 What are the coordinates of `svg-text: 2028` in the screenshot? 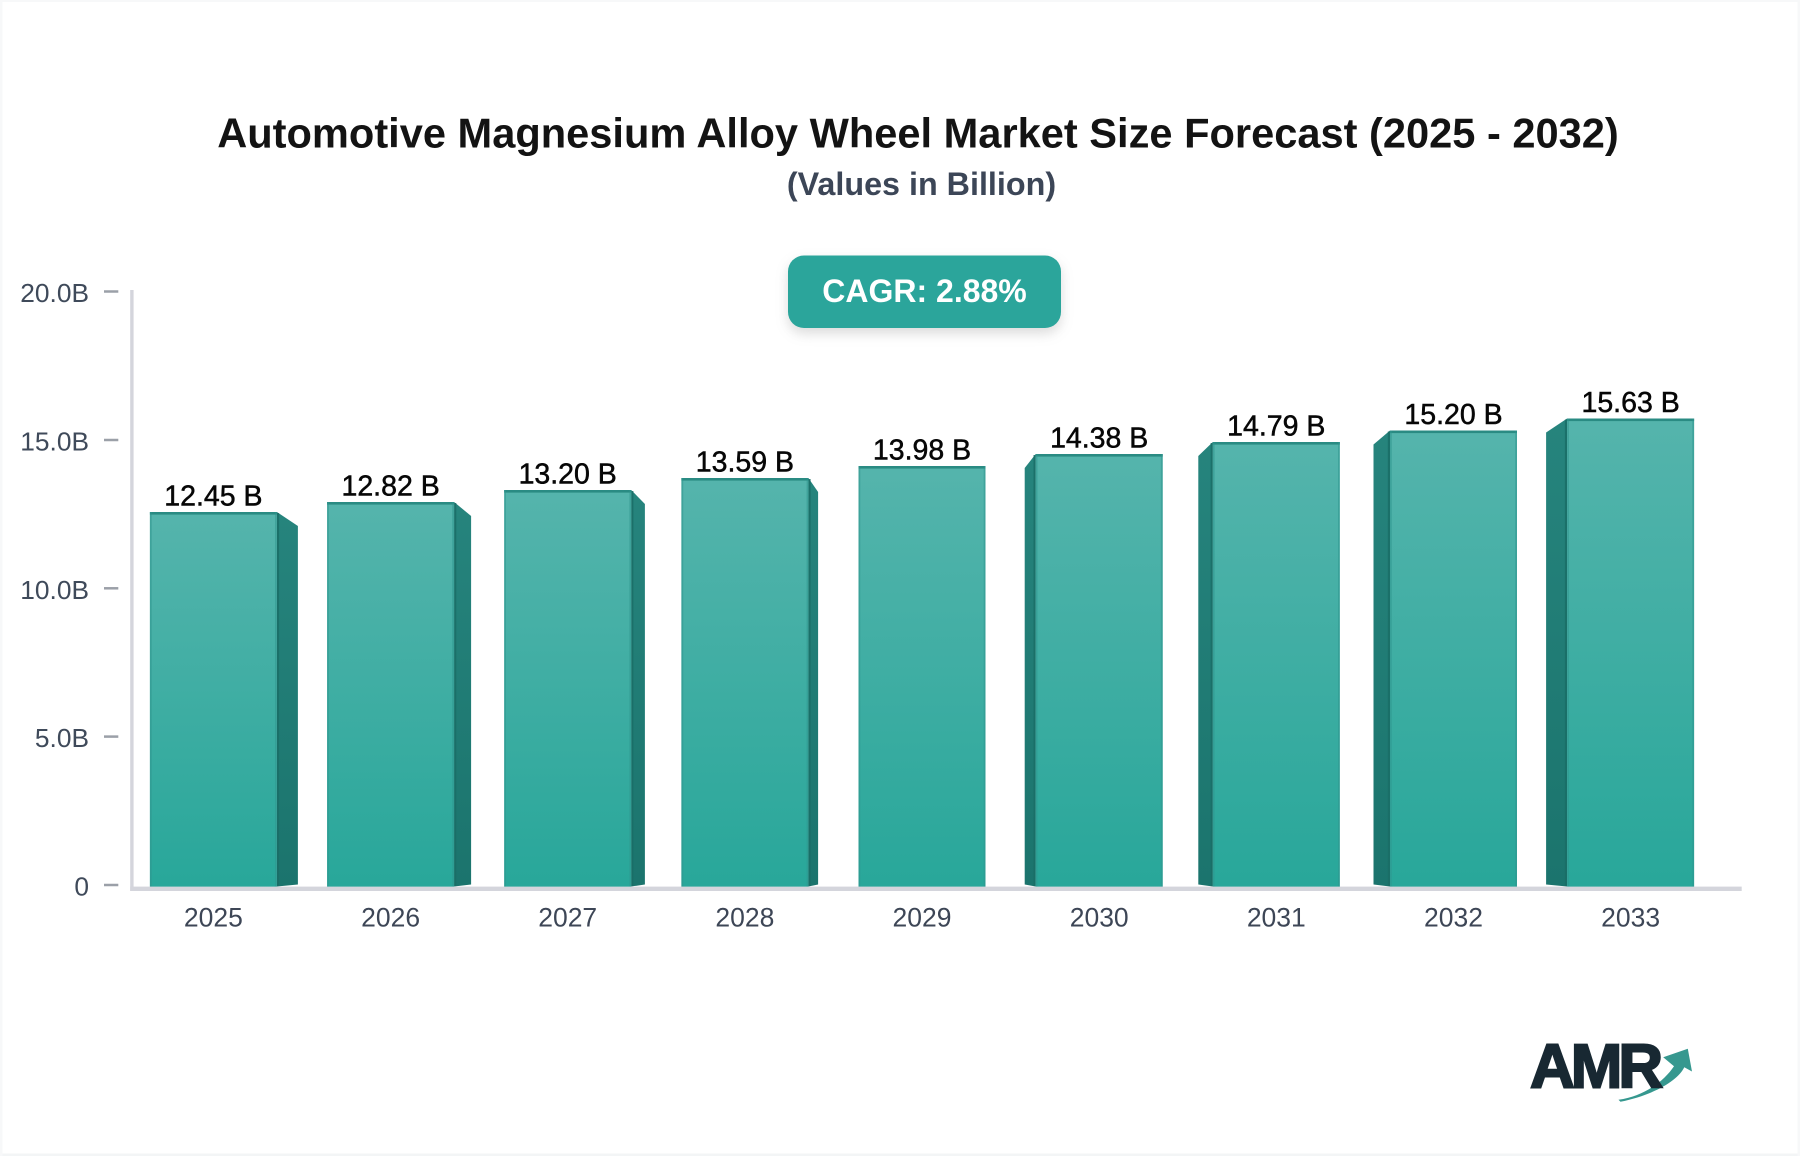 It's located at (744, 918).